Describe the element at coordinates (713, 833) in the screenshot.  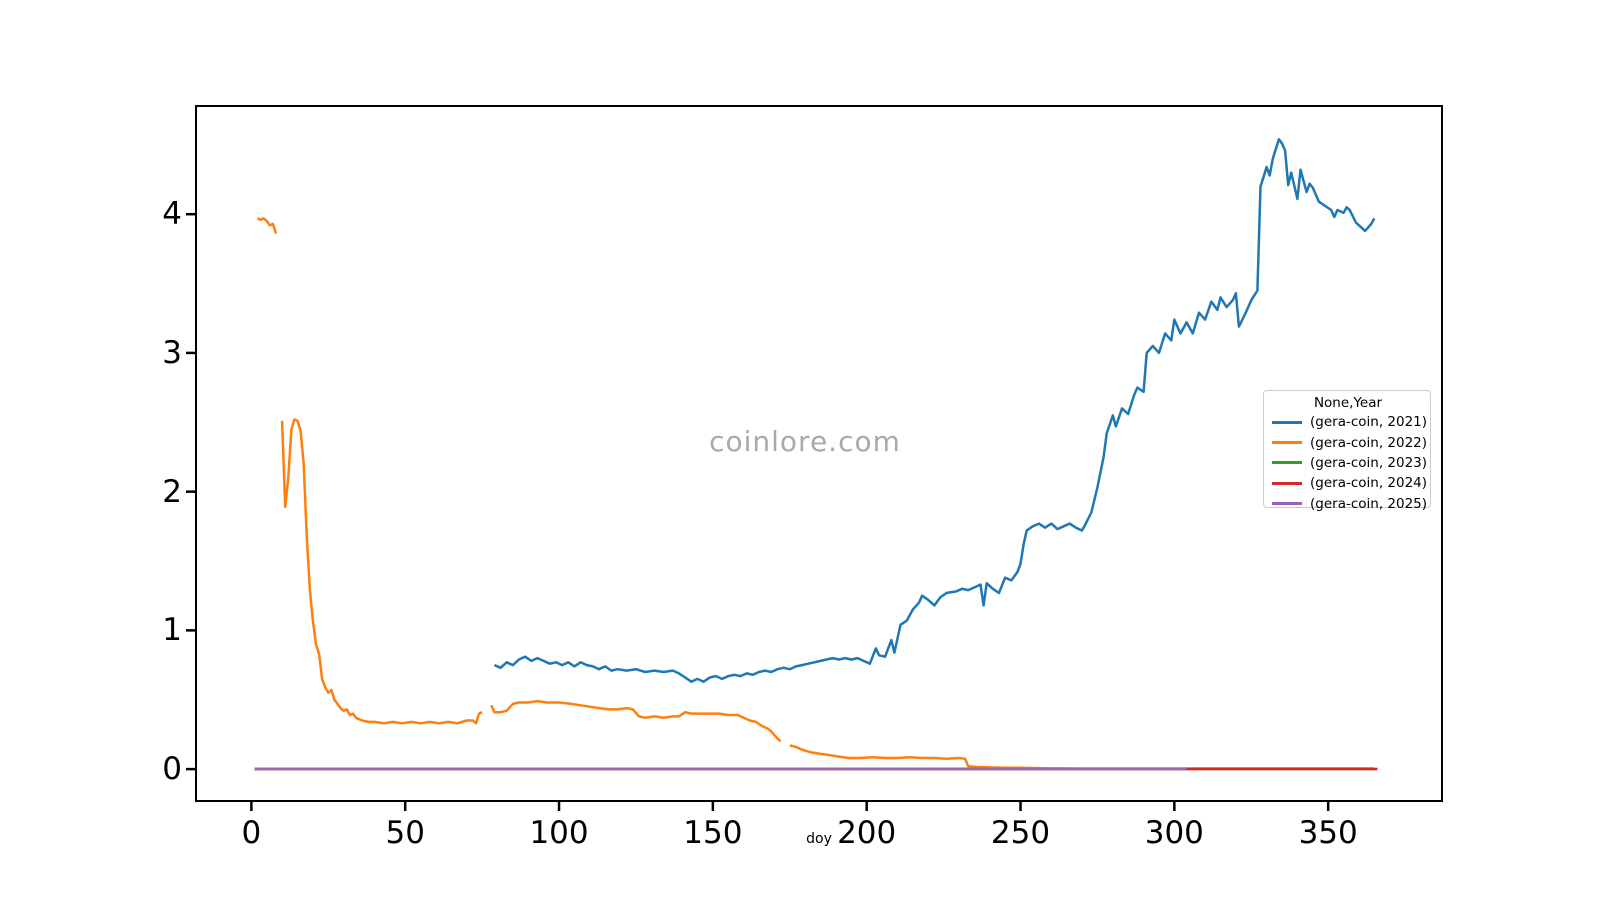
I see `x-tick-label: 150` at that location.